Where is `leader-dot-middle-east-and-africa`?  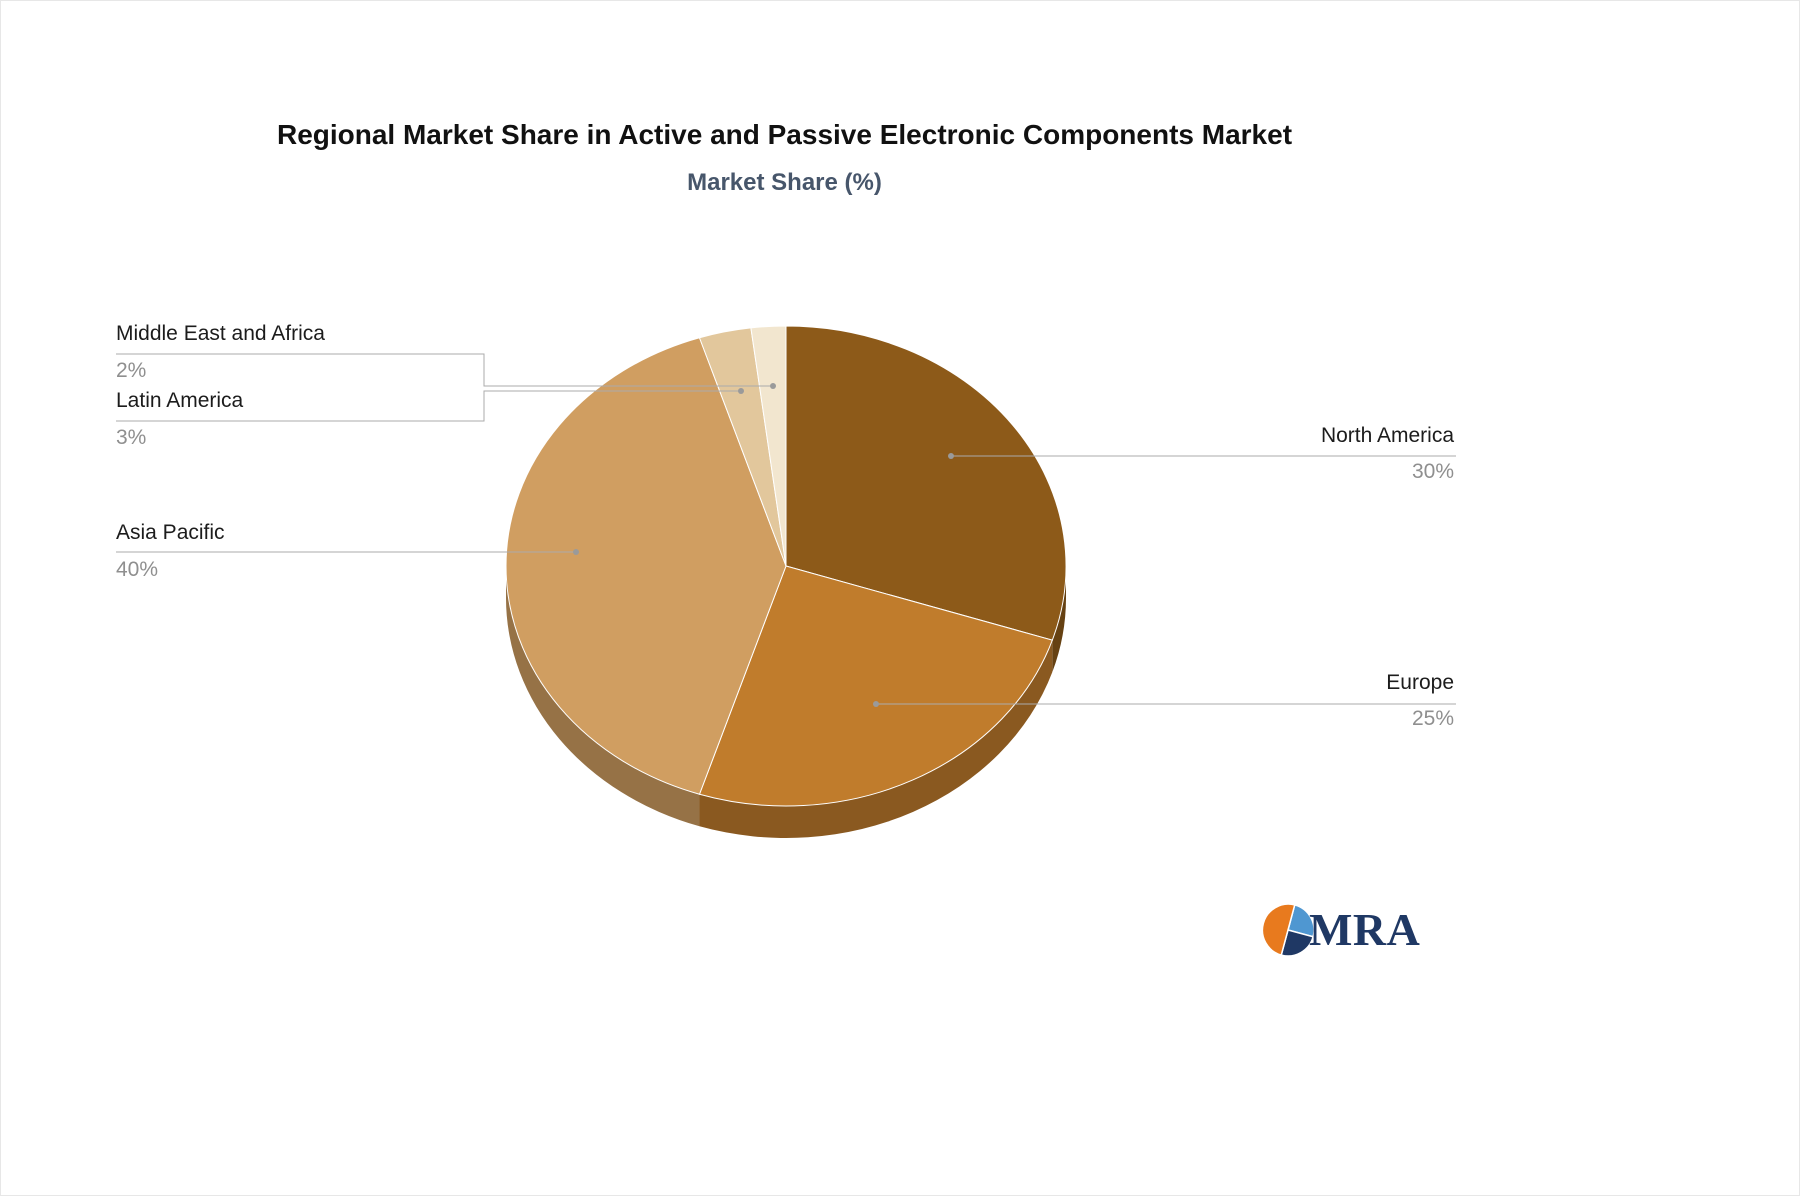 leader-dot-middle-east-and-africa is located at coordinates (773, 386).